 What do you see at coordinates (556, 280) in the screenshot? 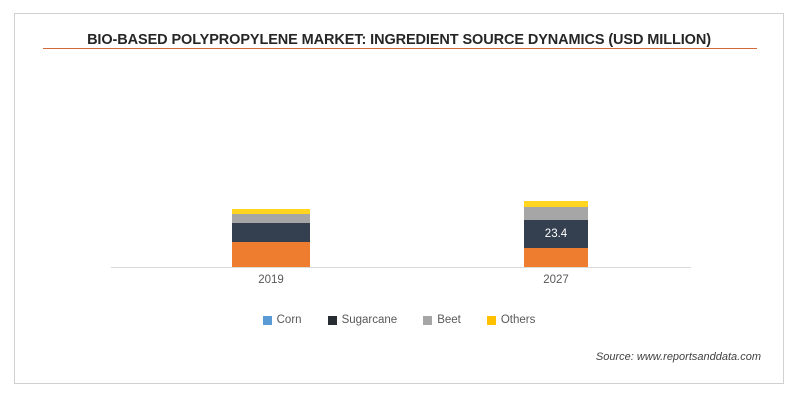
I see `x-axis-tick-label-2027: 2027` at bounding box center [556, 280].